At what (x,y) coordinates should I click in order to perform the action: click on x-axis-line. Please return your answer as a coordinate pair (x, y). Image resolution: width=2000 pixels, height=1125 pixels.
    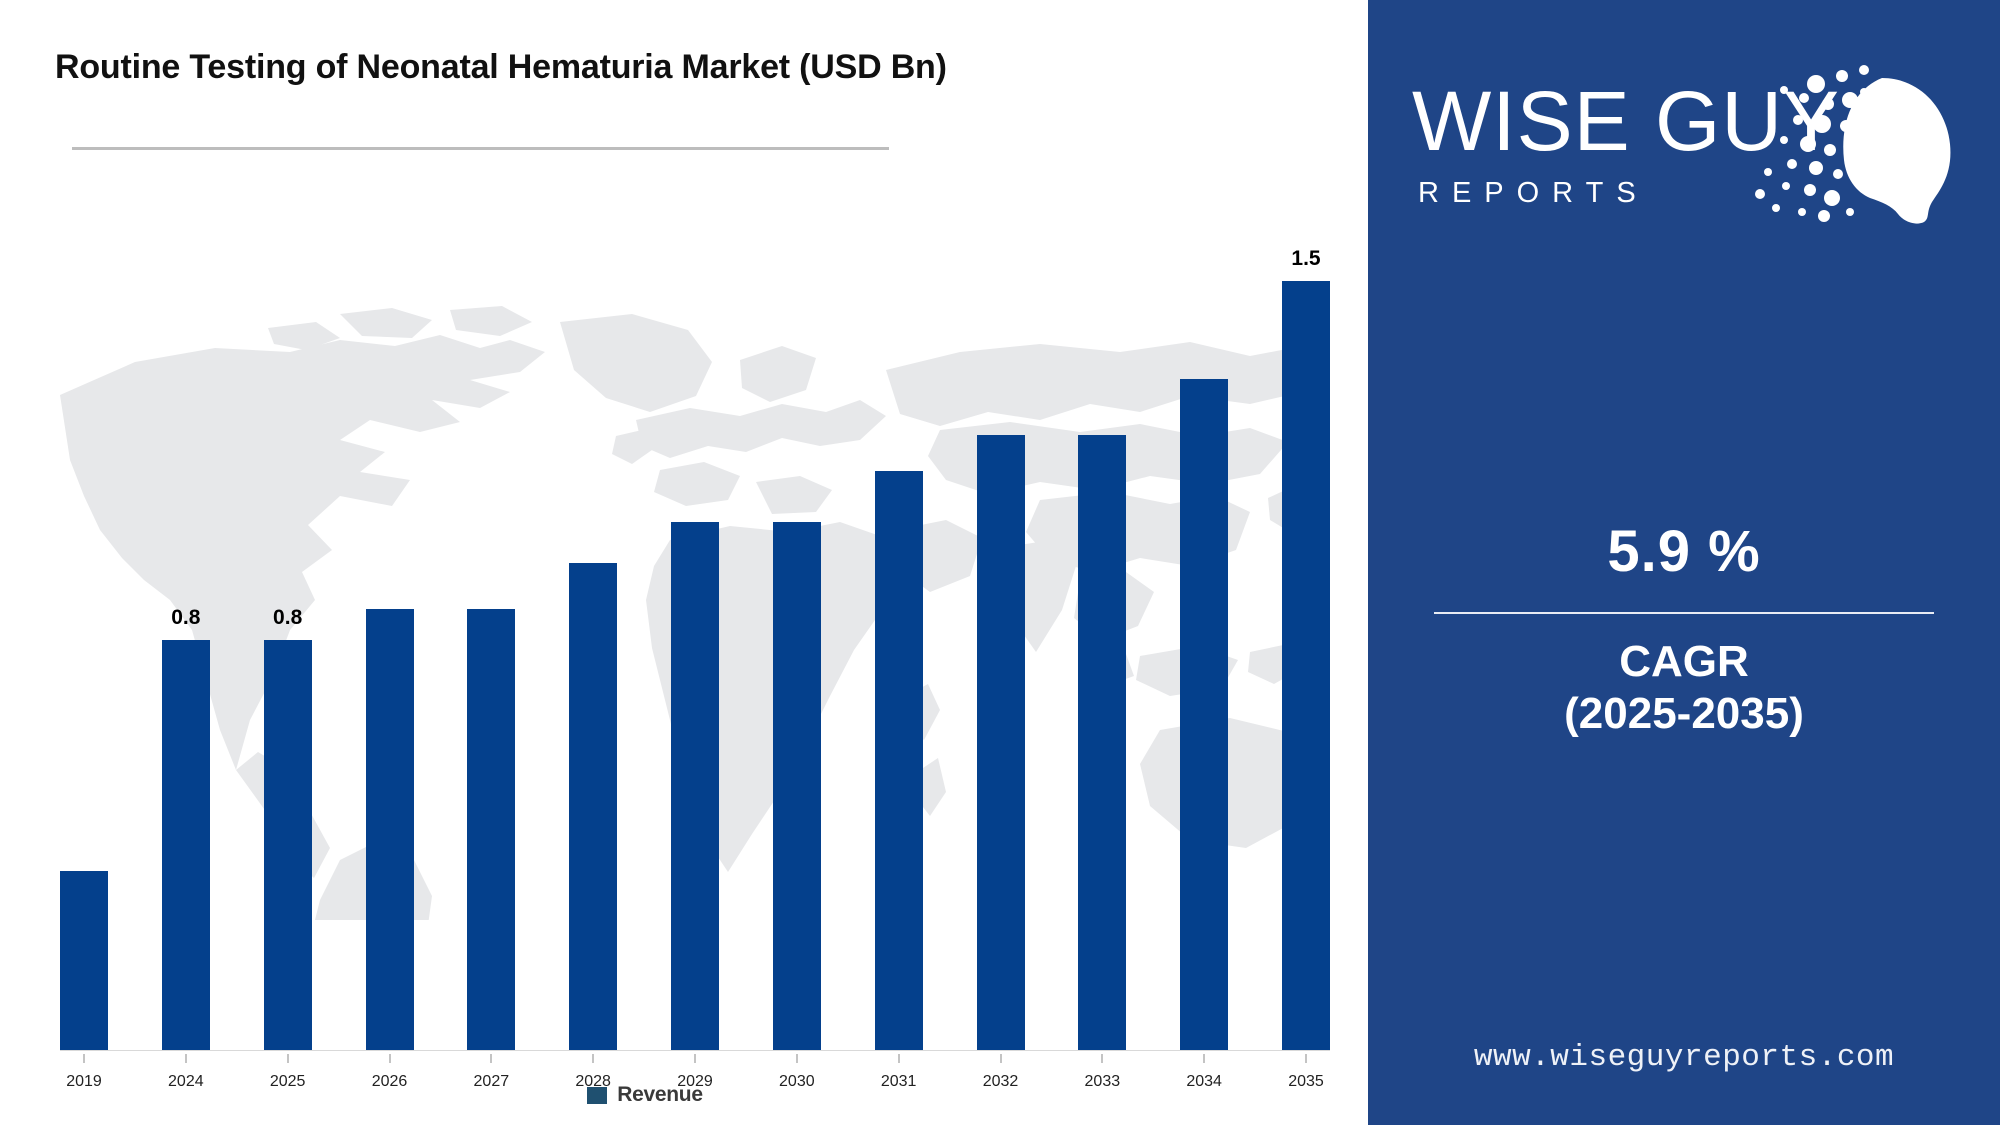
    Looking at the image, I should click on (695, 1050).